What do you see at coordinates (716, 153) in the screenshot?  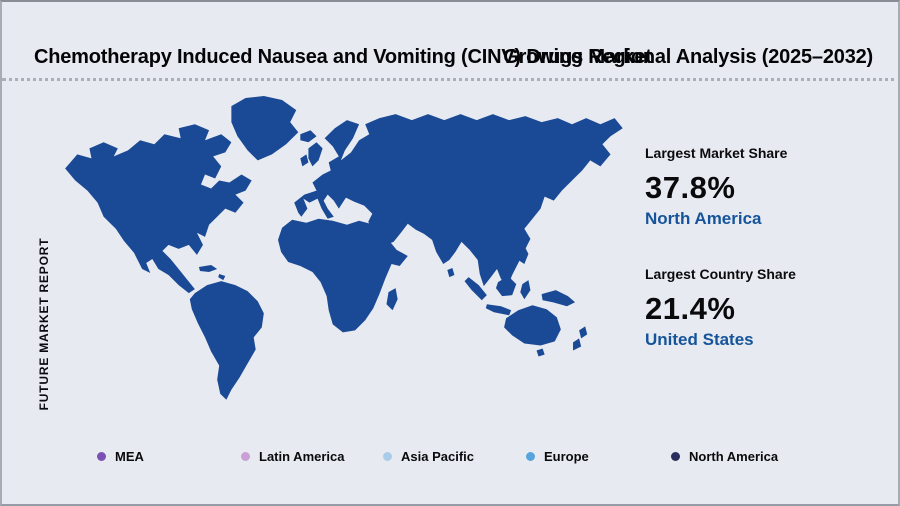 I see `stat-label: Largest Market Share` at bounding box center [716, 153].